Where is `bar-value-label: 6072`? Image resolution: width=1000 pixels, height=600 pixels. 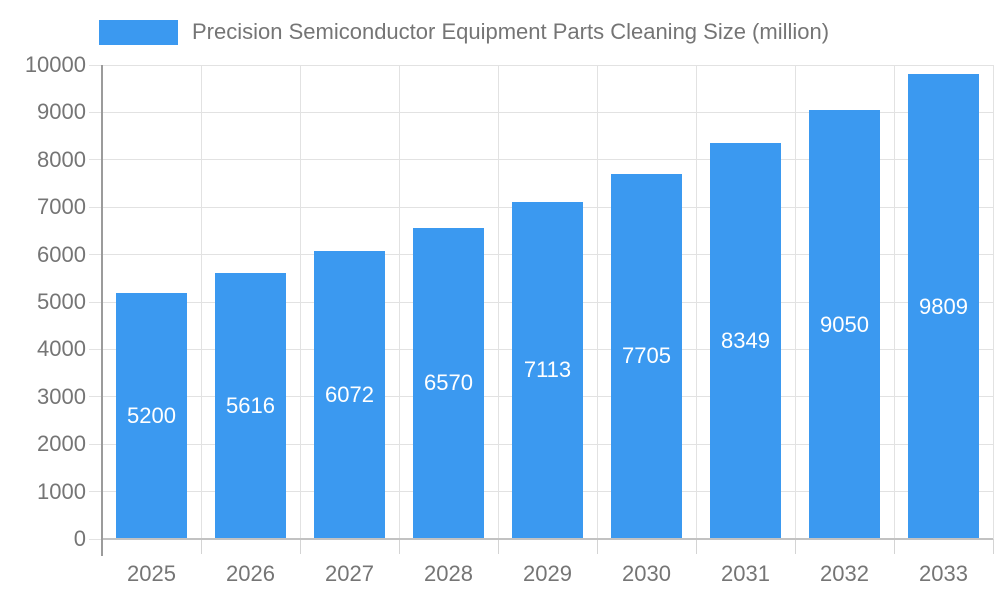 bar-value-label: 6072 is located at coordinates (349, 395).